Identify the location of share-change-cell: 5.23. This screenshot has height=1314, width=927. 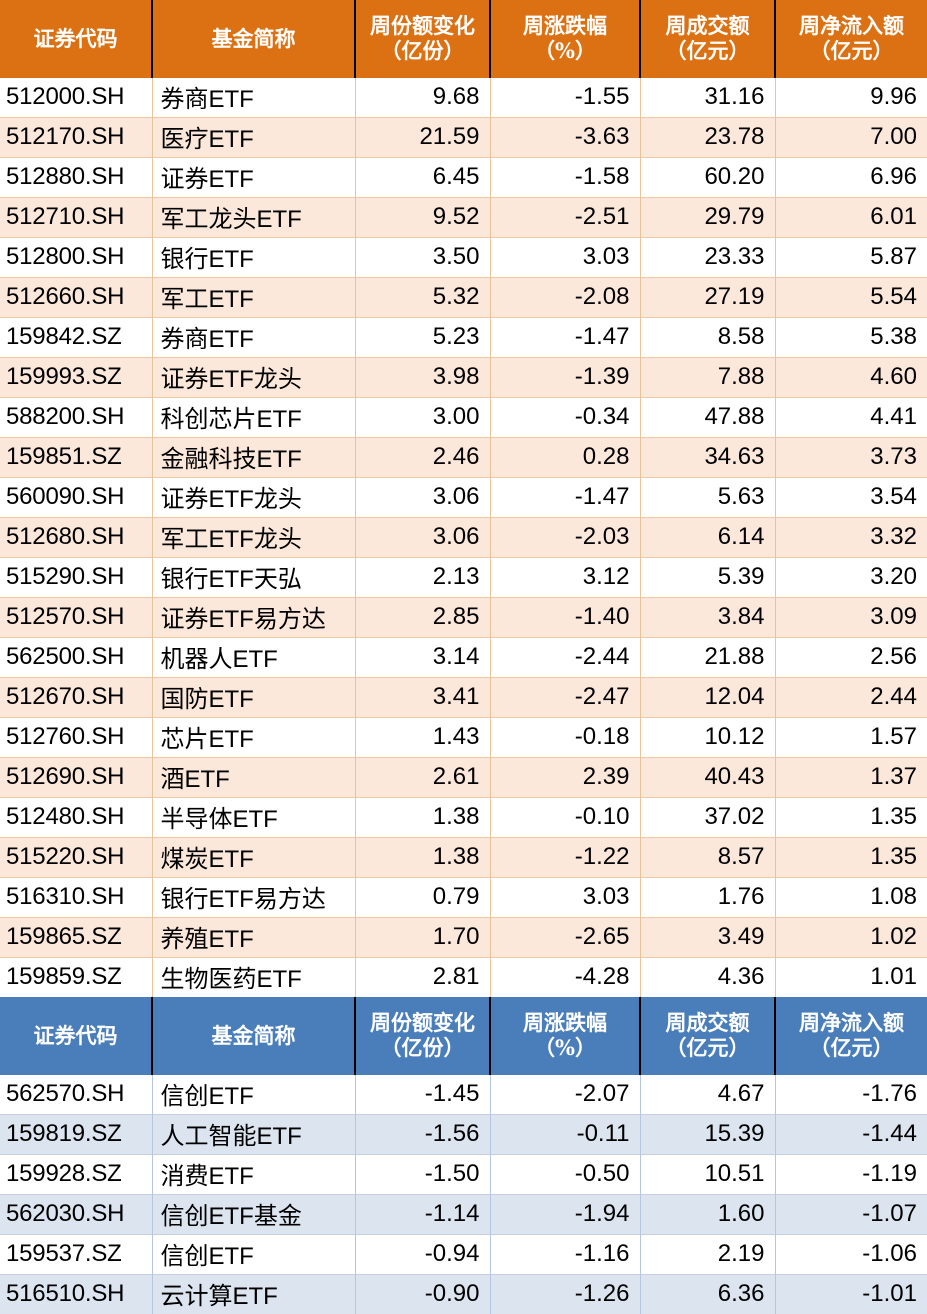
(422, 338).